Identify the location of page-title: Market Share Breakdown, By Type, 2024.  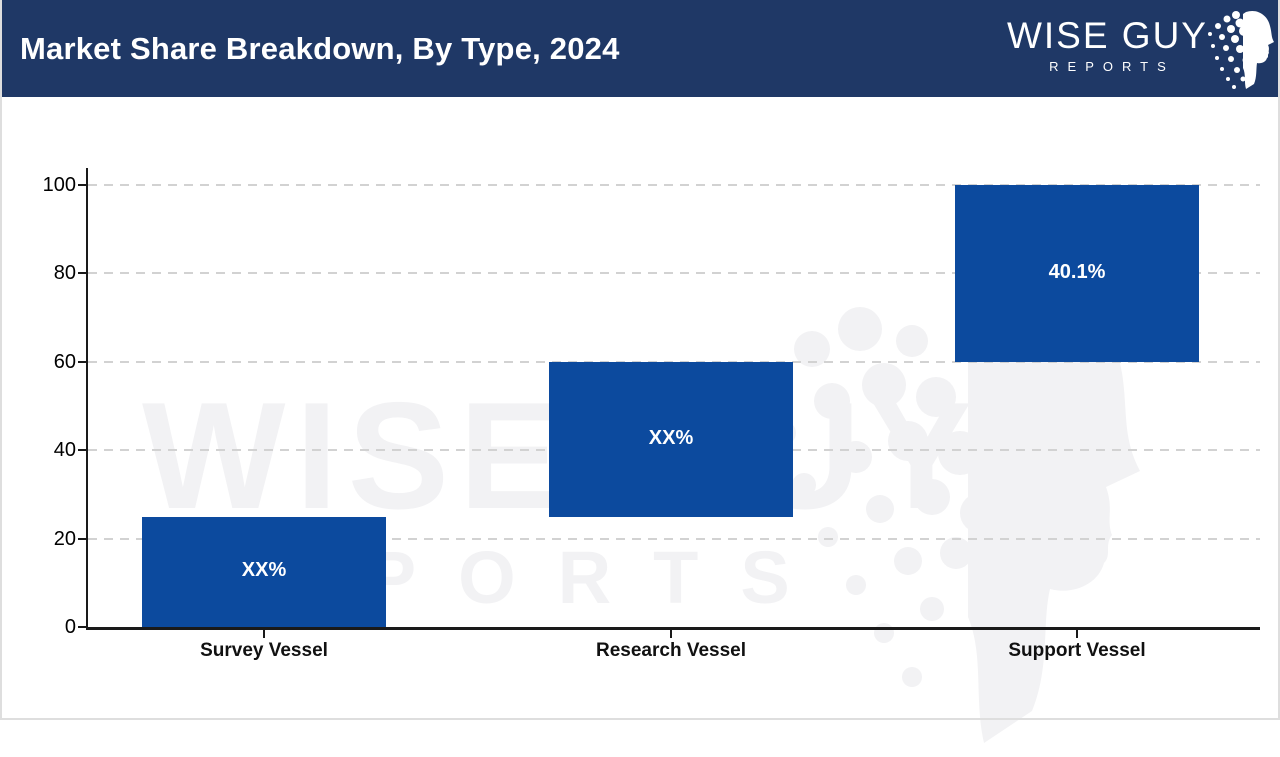
(320, 48).